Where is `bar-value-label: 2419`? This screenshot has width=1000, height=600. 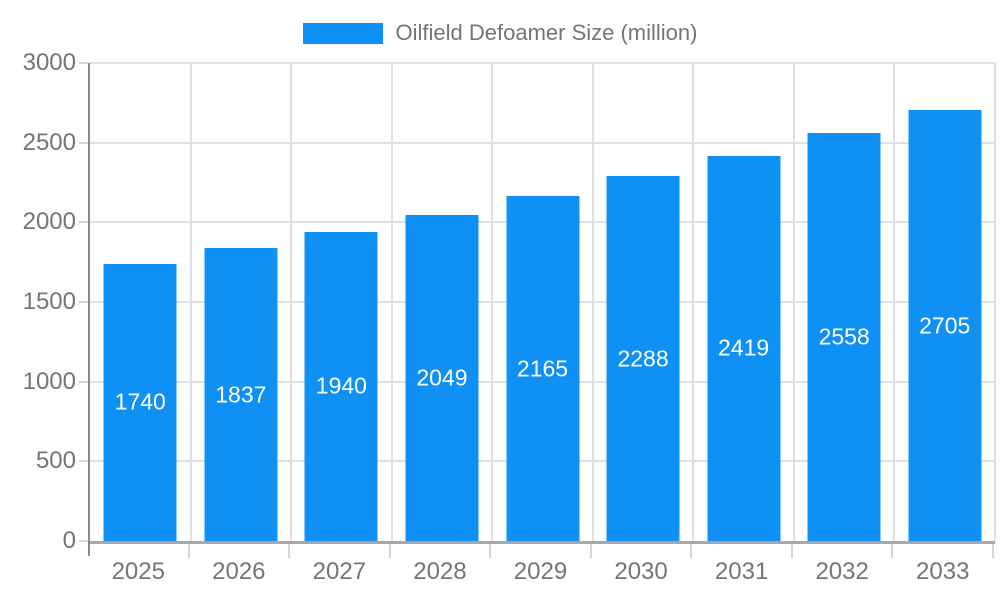 bar-value-label: 2419 is located at coordinates (744, 347).